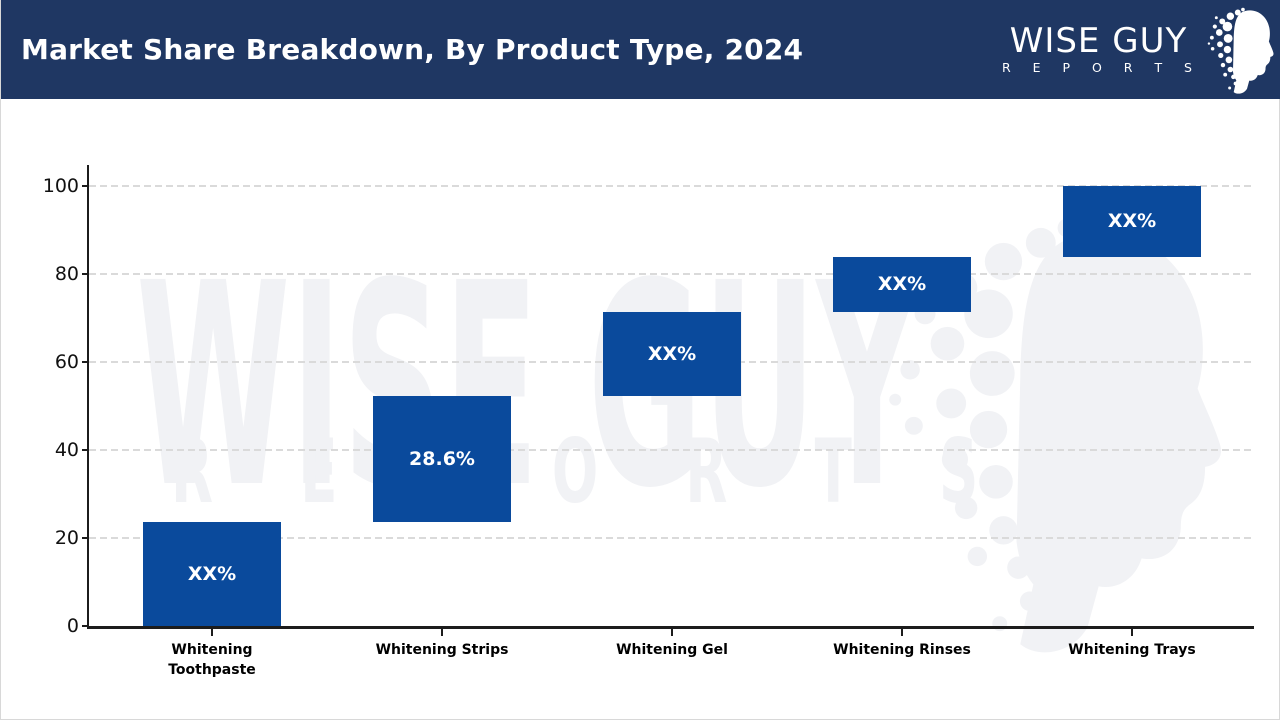 The width and height of the screenshot is (1280, 720). I want to click on y-tick-label: 100, so click(60, 186).